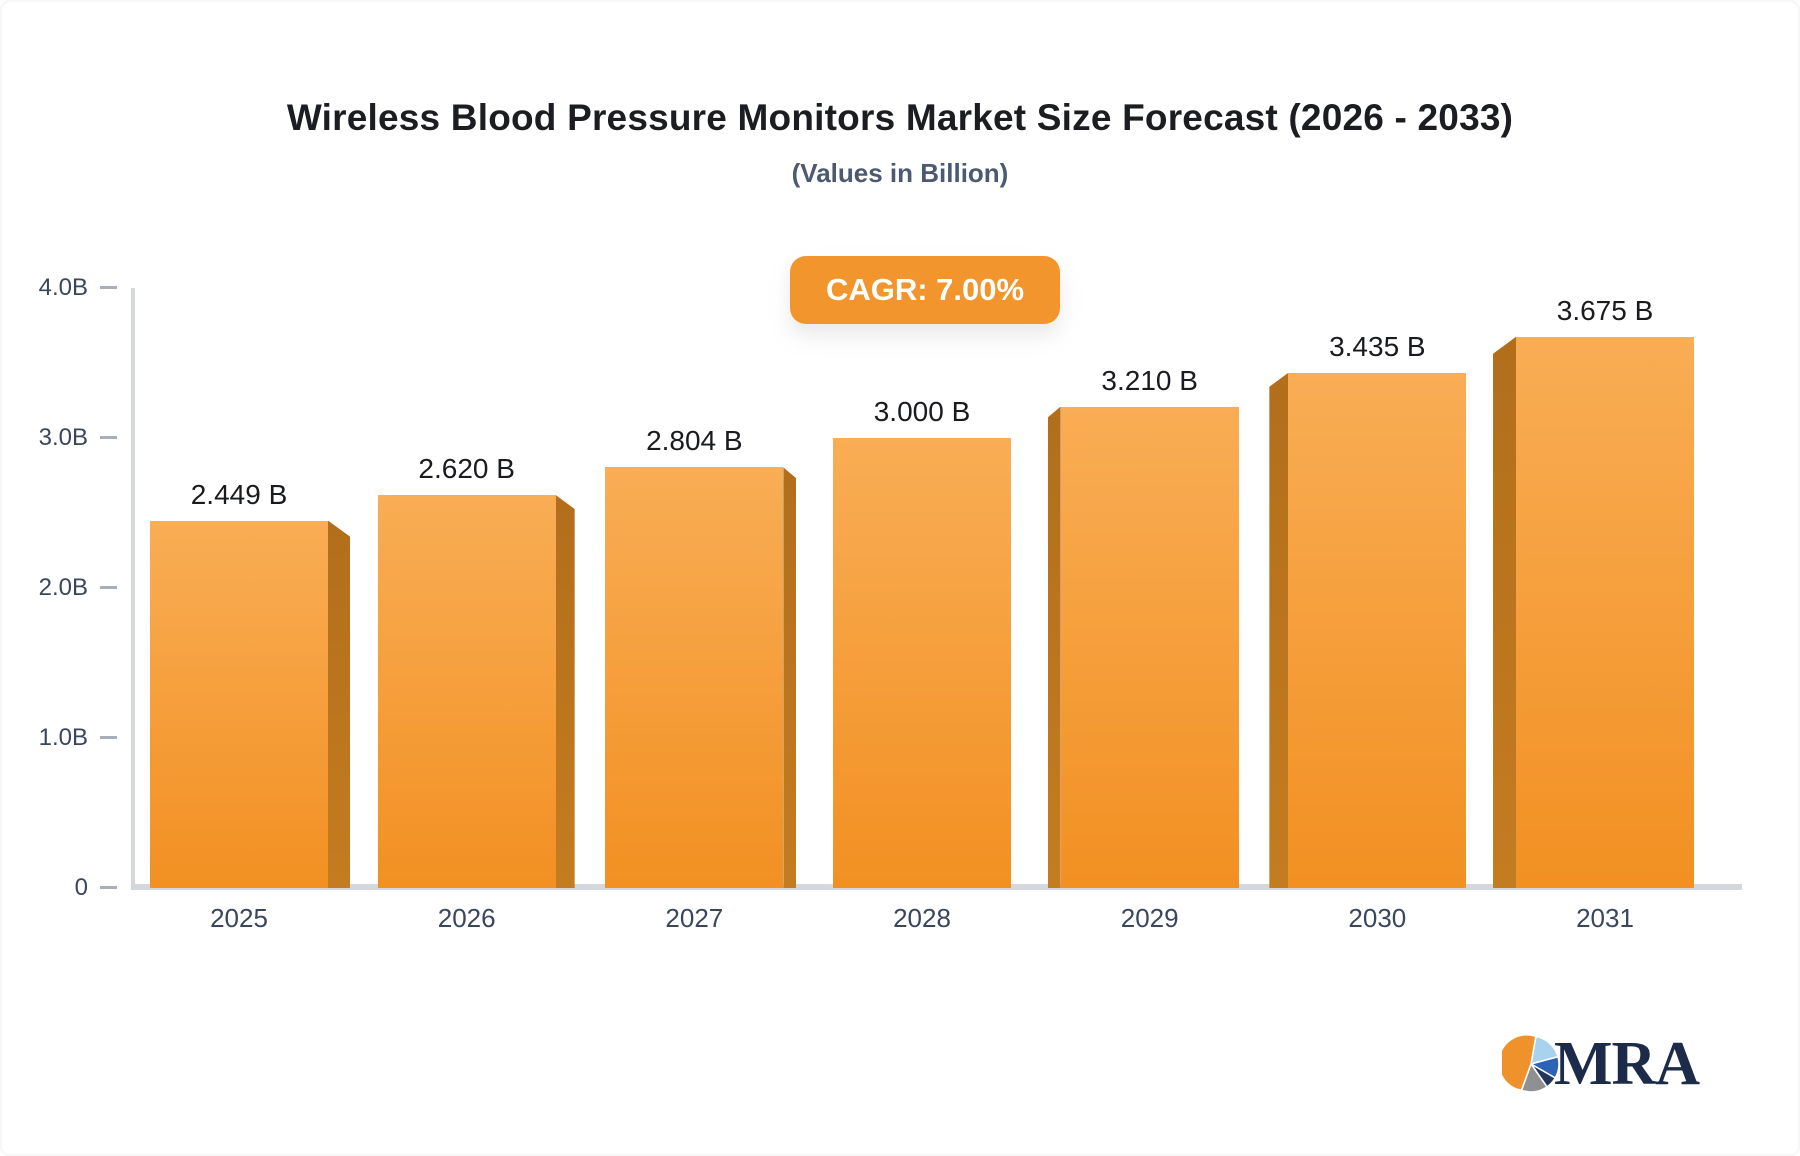 This screenshot has width=1800, height=1156. Describe the element at coordinates (63, 587) in the screenshot. I see `y-tick-label: 2.0B` at that location.